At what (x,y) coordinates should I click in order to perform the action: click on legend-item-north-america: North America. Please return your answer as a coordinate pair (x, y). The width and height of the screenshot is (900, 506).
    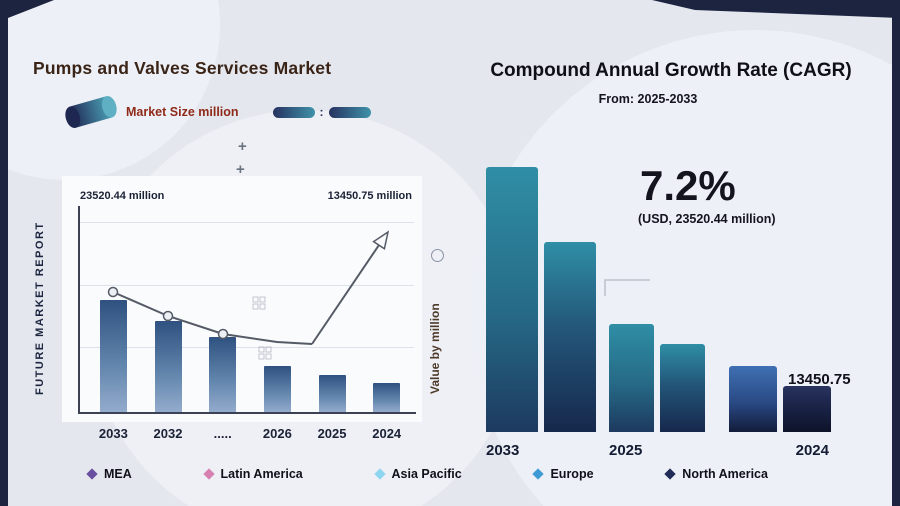
    Looking at the image, I should click on (716, 474).